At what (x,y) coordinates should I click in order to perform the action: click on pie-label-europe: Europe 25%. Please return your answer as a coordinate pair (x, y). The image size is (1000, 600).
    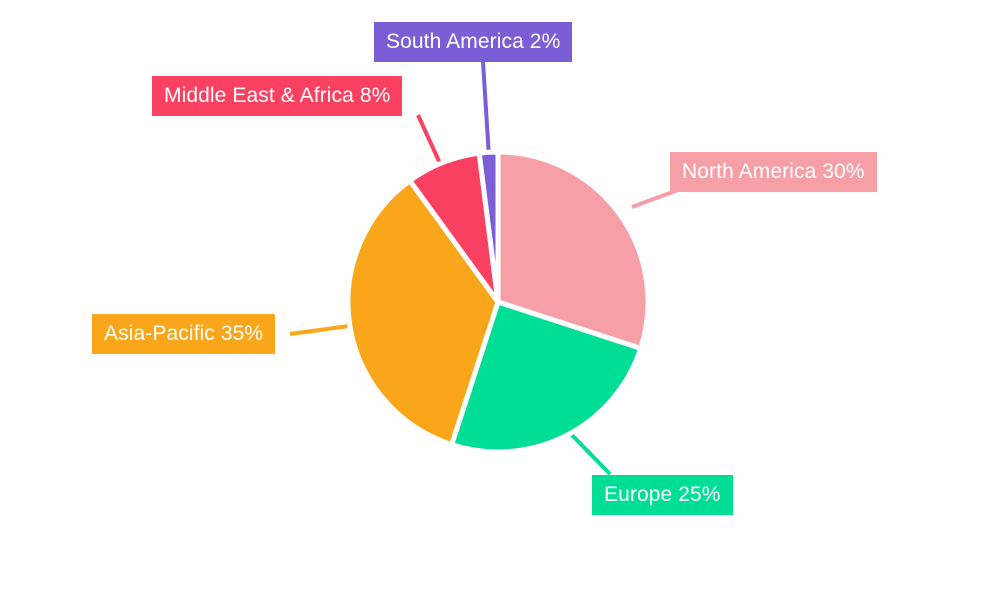
    Looking at the image, I should click on (662, 495).